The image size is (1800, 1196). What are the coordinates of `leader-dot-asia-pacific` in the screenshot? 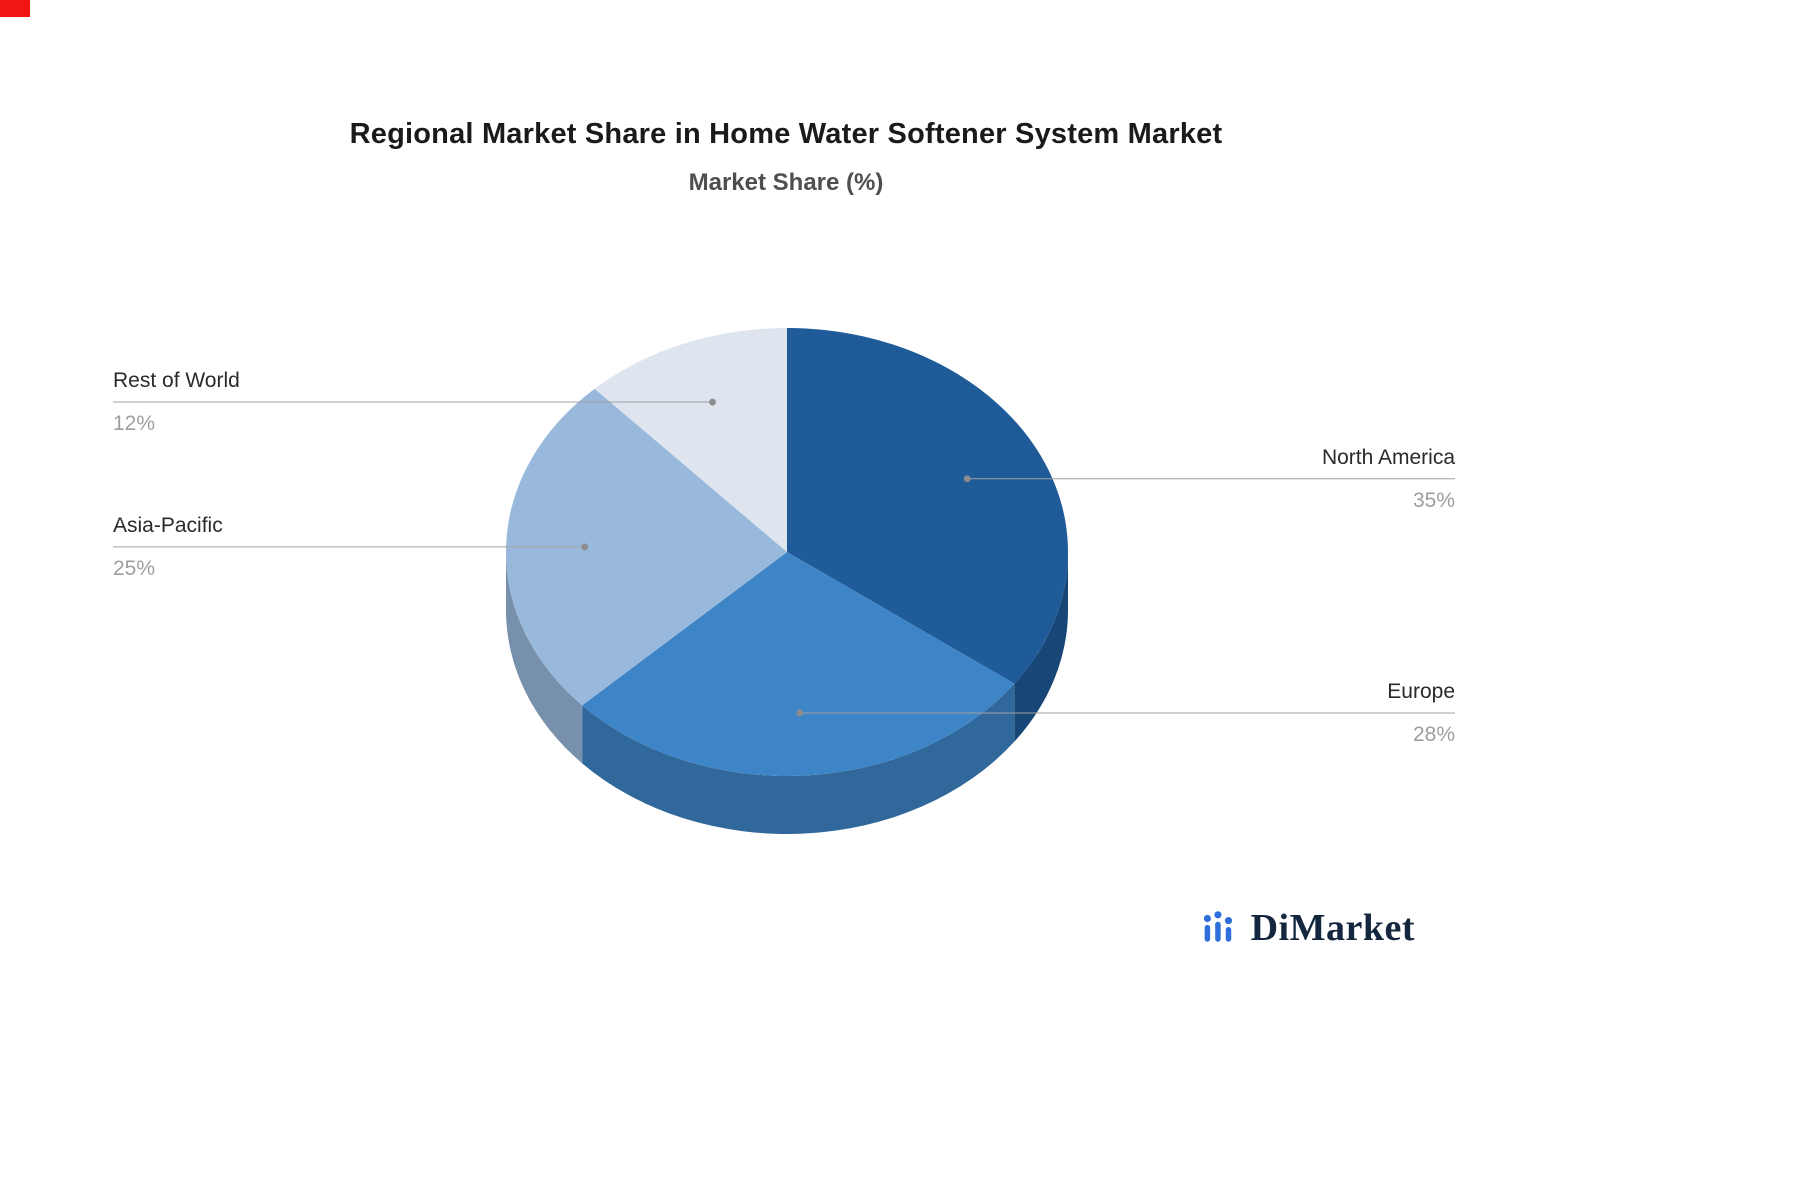 It's located at (585, 547).